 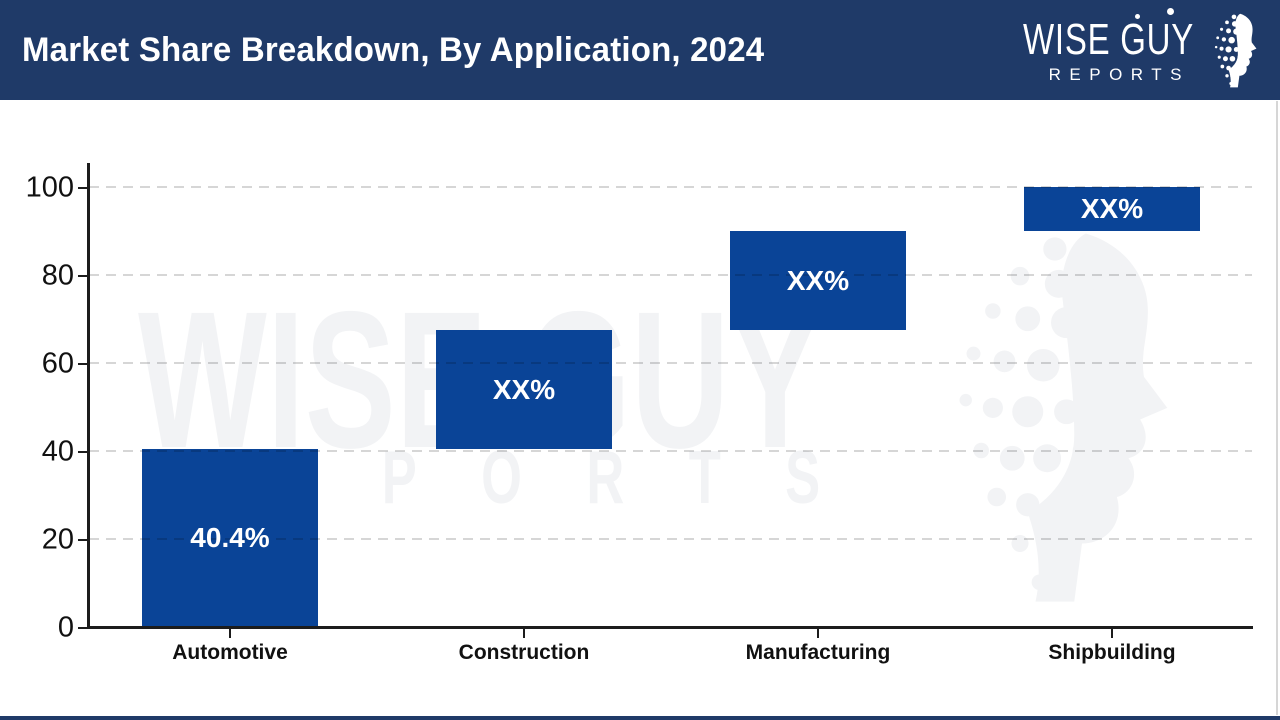 What do you see at coordinates (640, 718) in the screenshot?
I see `footer-bar` at bounding box center [640, 718].